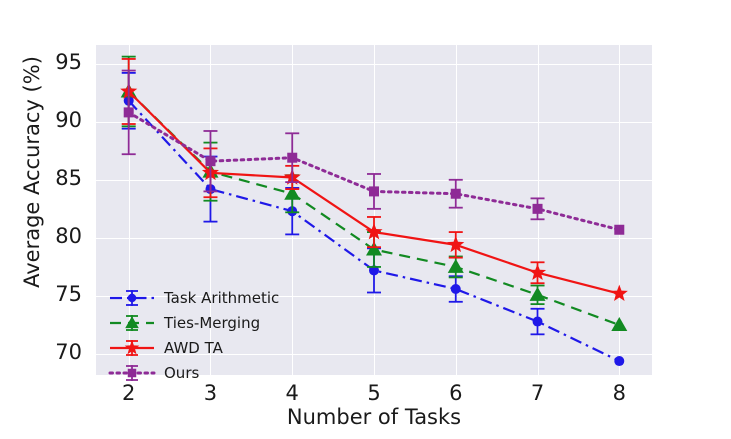 This screenshot has width=731, height=439. Describe the element at coordinates (182, 372) in the screenshot. I see `legend-label: Ours` at that location.